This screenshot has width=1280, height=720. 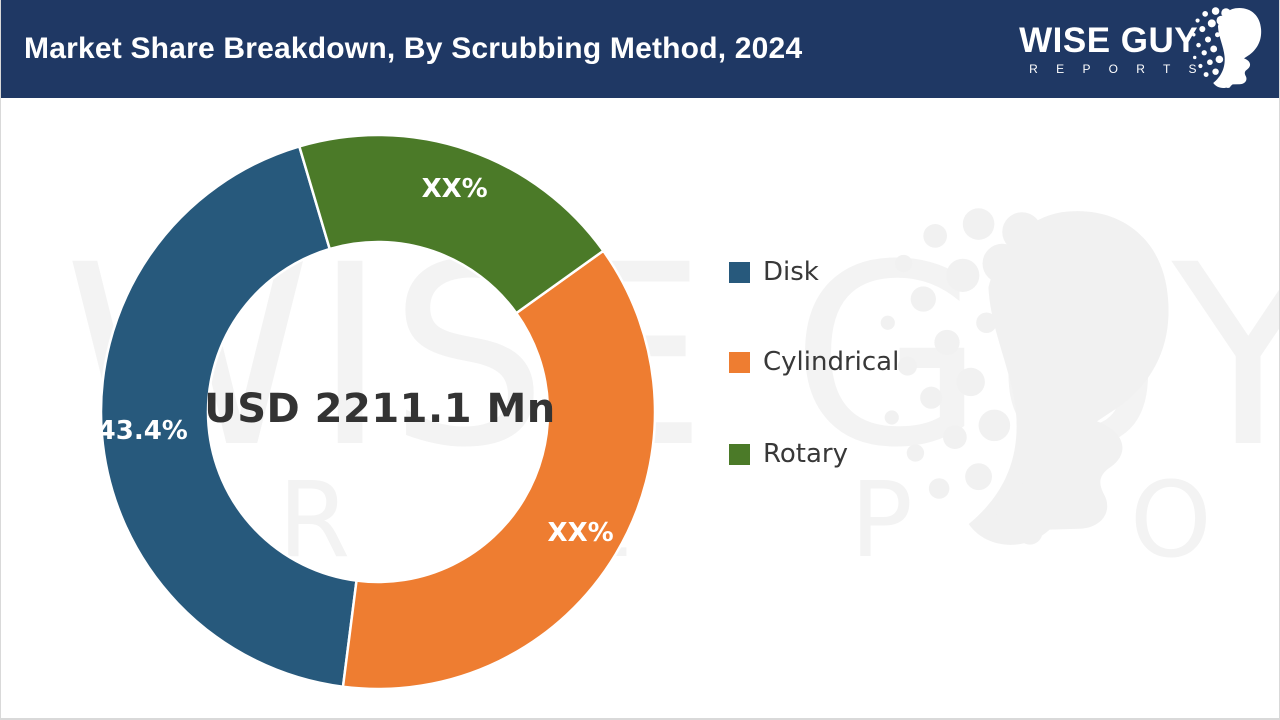 I want to click on legend-label: Cylindrical, so click(x=831, y=362).